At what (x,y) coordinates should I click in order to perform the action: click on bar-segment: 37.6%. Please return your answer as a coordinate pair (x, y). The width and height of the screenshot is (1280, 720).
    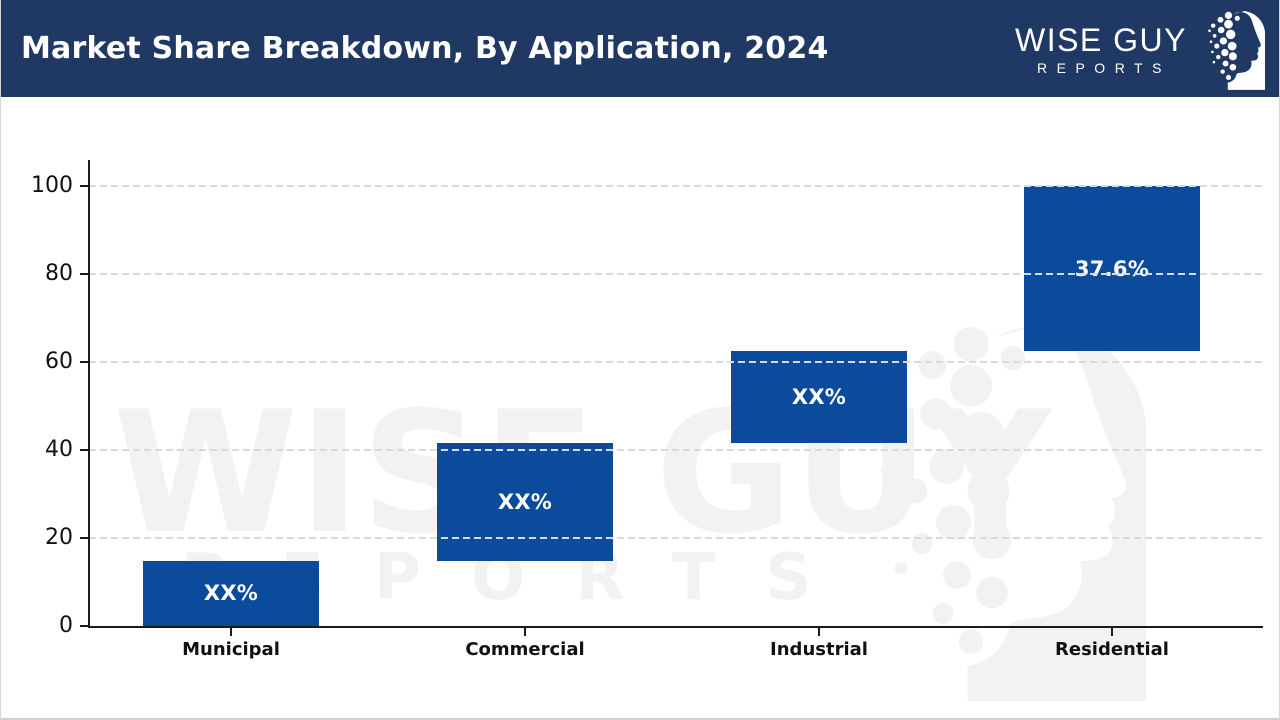
    Looking at the image, I should click on (1112, 269).